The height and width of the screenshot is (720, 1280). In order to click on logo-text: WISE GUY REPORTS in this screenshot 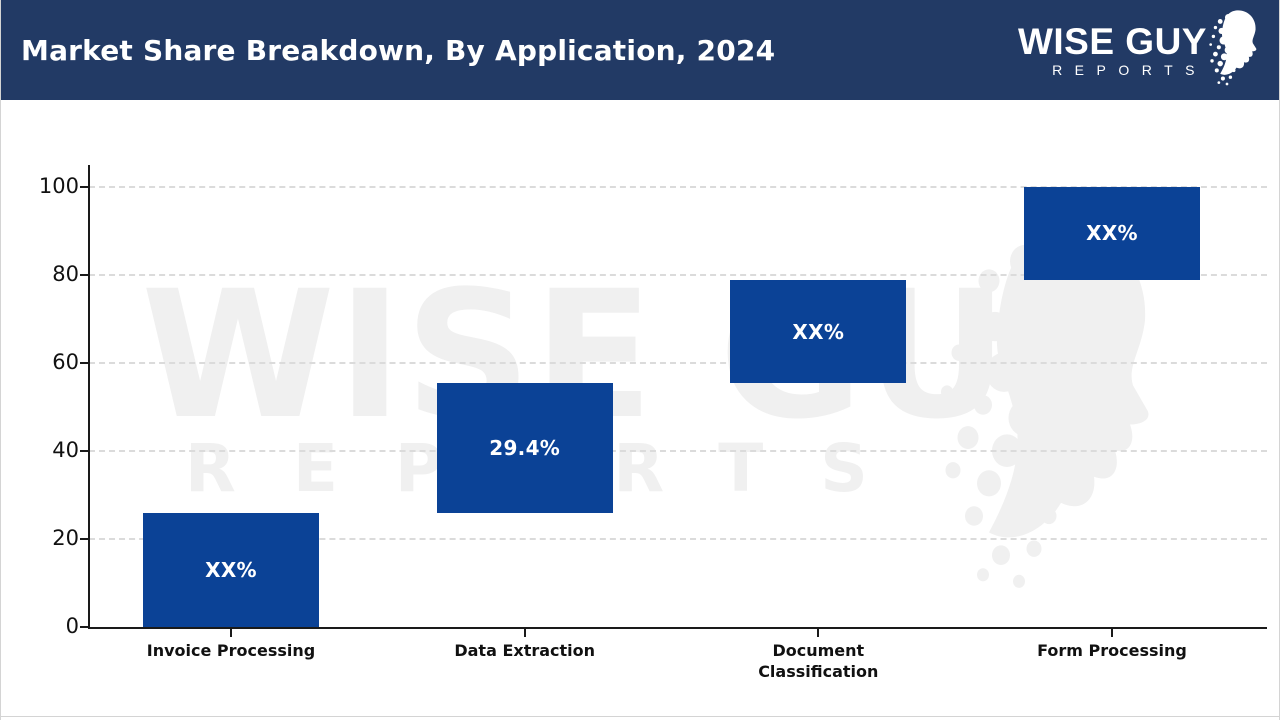, I will do `click(1112, 50)`.